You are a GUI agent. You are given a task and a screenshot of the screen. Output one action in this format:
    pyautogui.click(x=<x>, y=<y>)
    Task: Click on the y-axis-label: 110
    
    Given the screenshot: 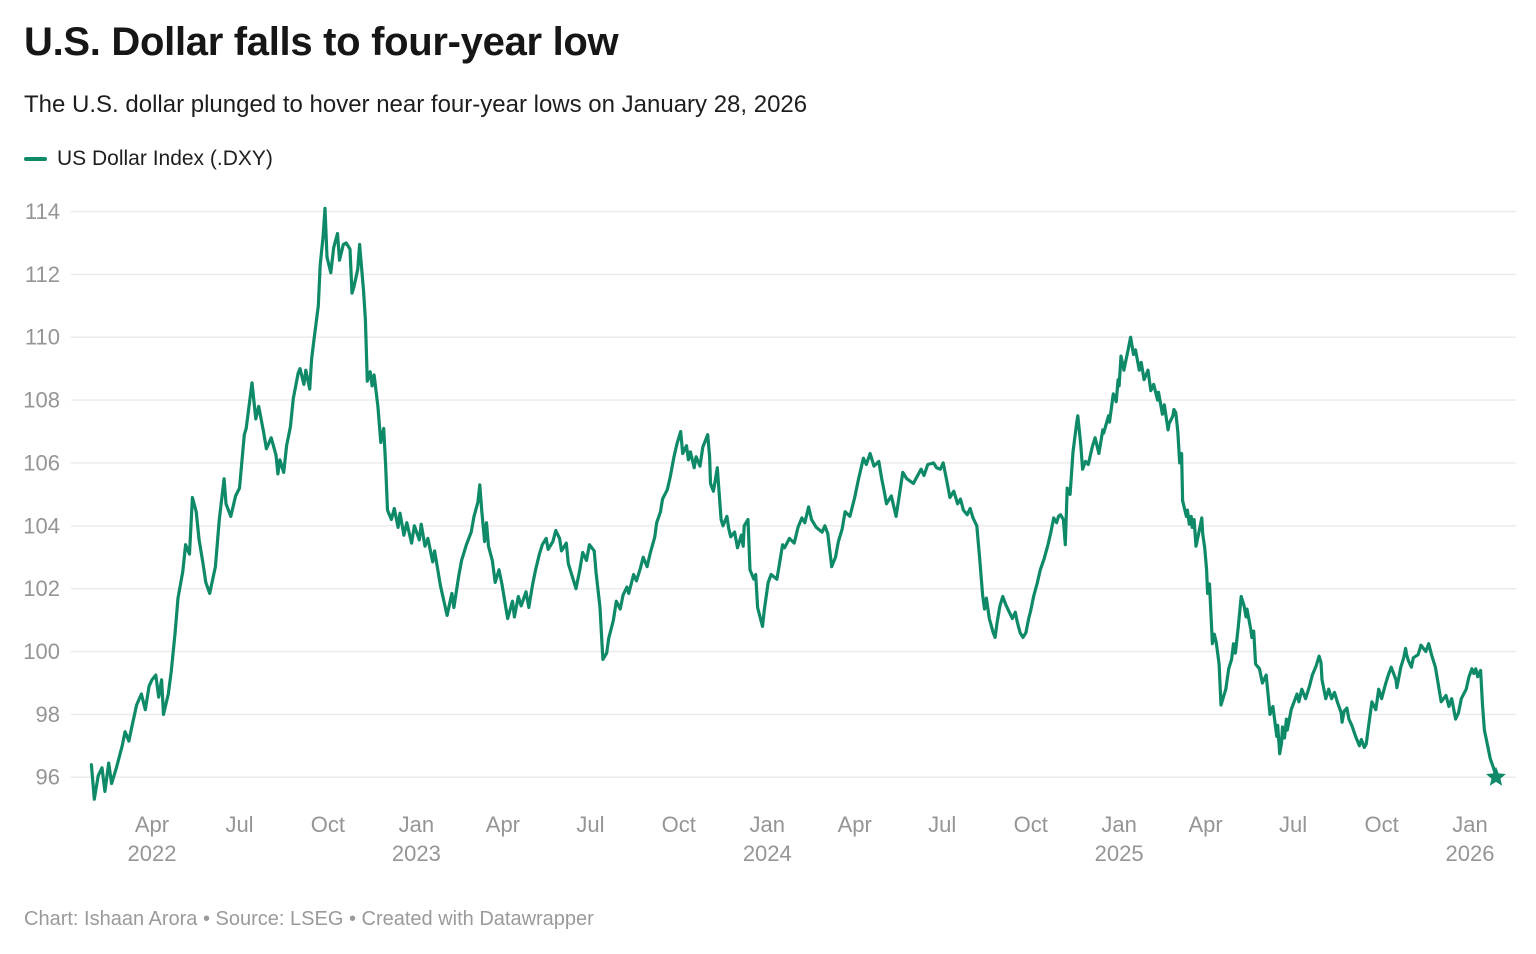 What is the action you would take?
    pyautogui.click(x=42, y=337)
    